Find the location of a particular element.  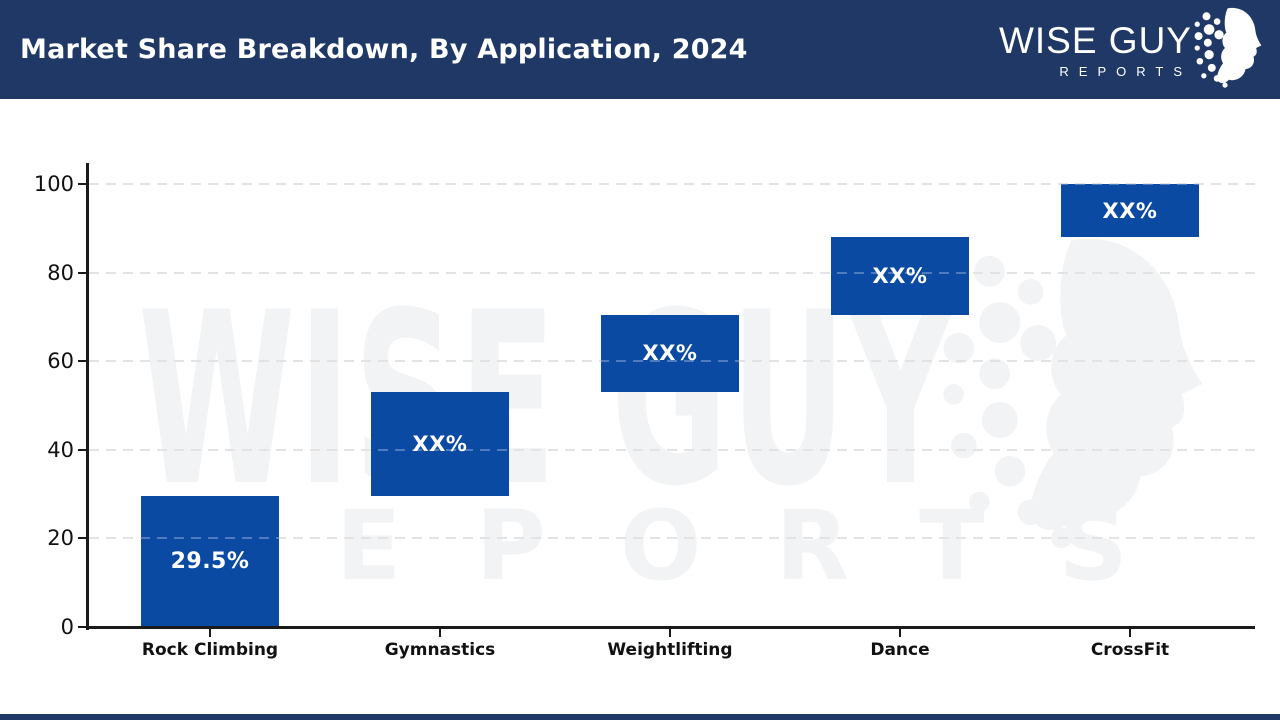

logo-text: WISE GUY REPORTS is located at coordinates (1095, 50).